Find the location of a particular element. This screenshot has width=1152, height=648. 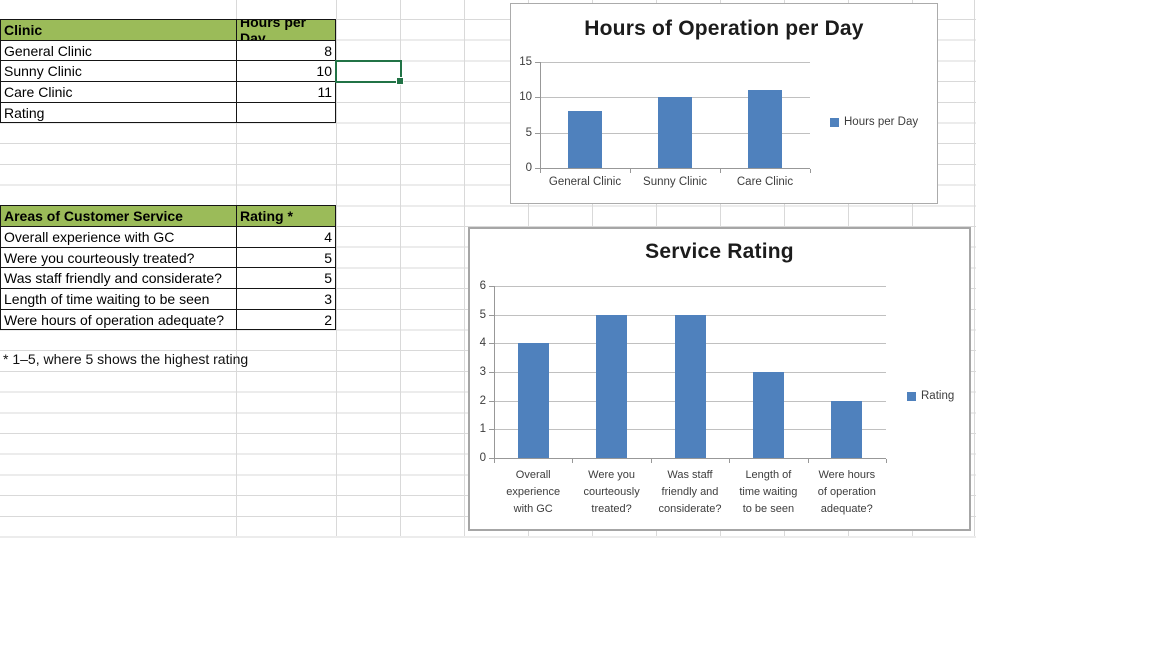

table-row: Were hours of operation adequate? 2 is located at coordinates (168, 320).